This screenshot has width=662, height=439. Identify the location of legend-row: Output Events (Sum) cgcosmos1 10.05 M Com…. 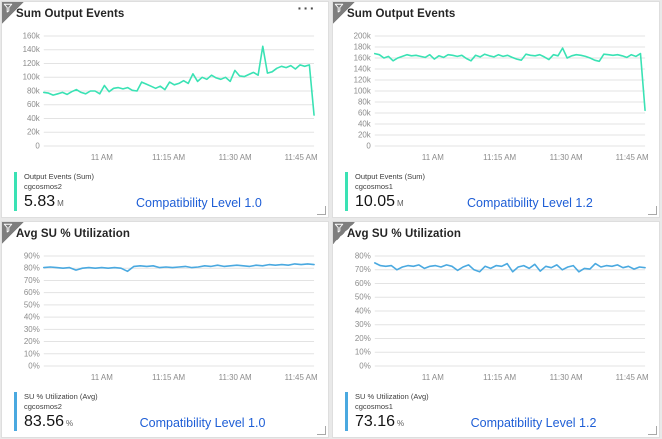
(498, 191).